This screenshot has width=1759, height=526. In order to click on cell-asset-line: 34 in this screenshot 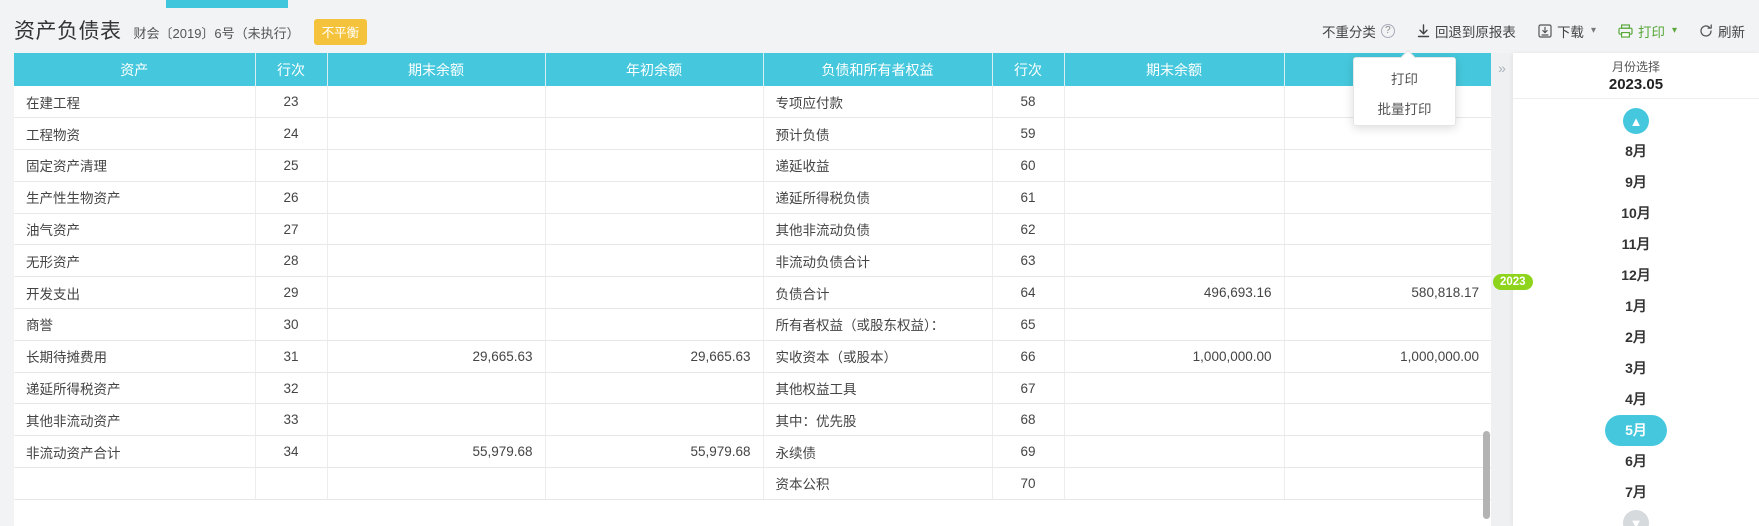, I will do `click(291, 452)`.